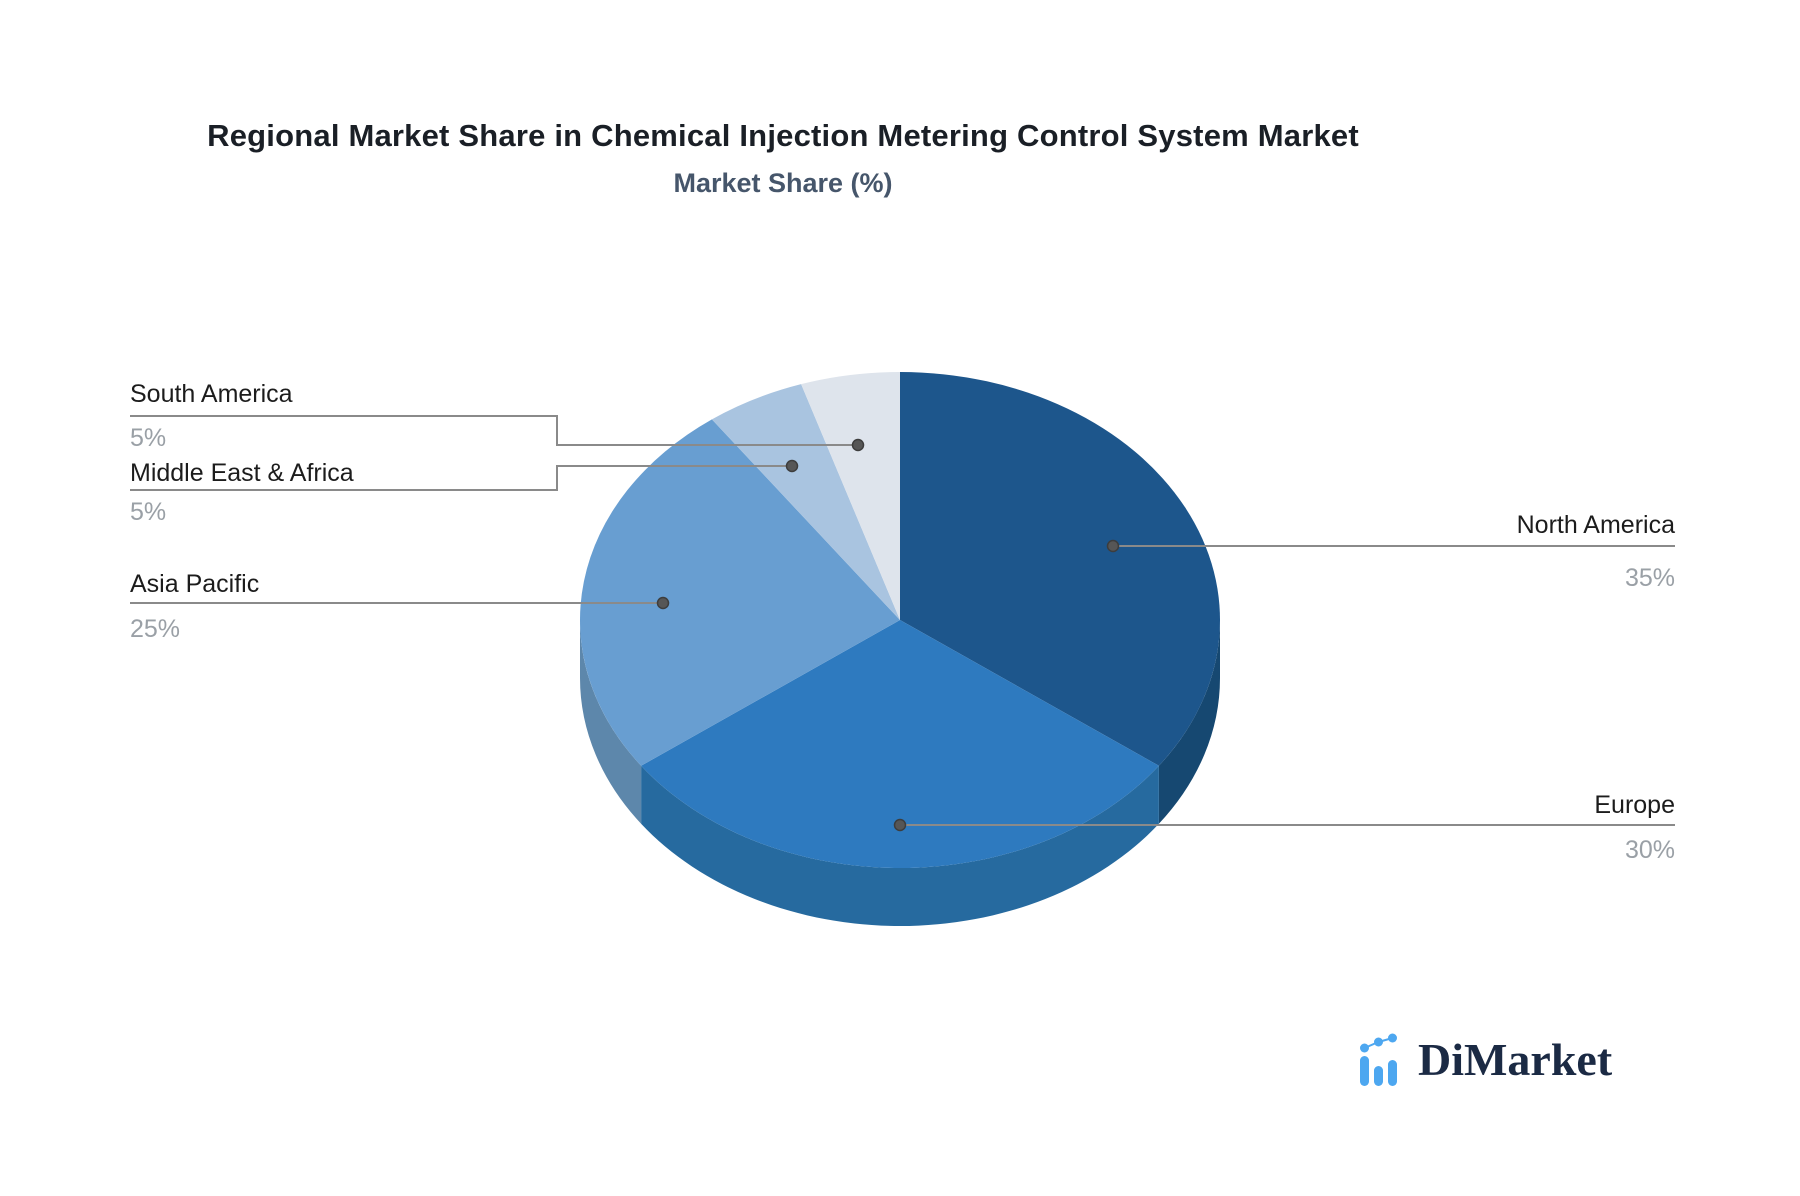  Describe the element at coordinates (611, 722) in the screenshot. I see `pie-rim-asia-pacific` at that location.